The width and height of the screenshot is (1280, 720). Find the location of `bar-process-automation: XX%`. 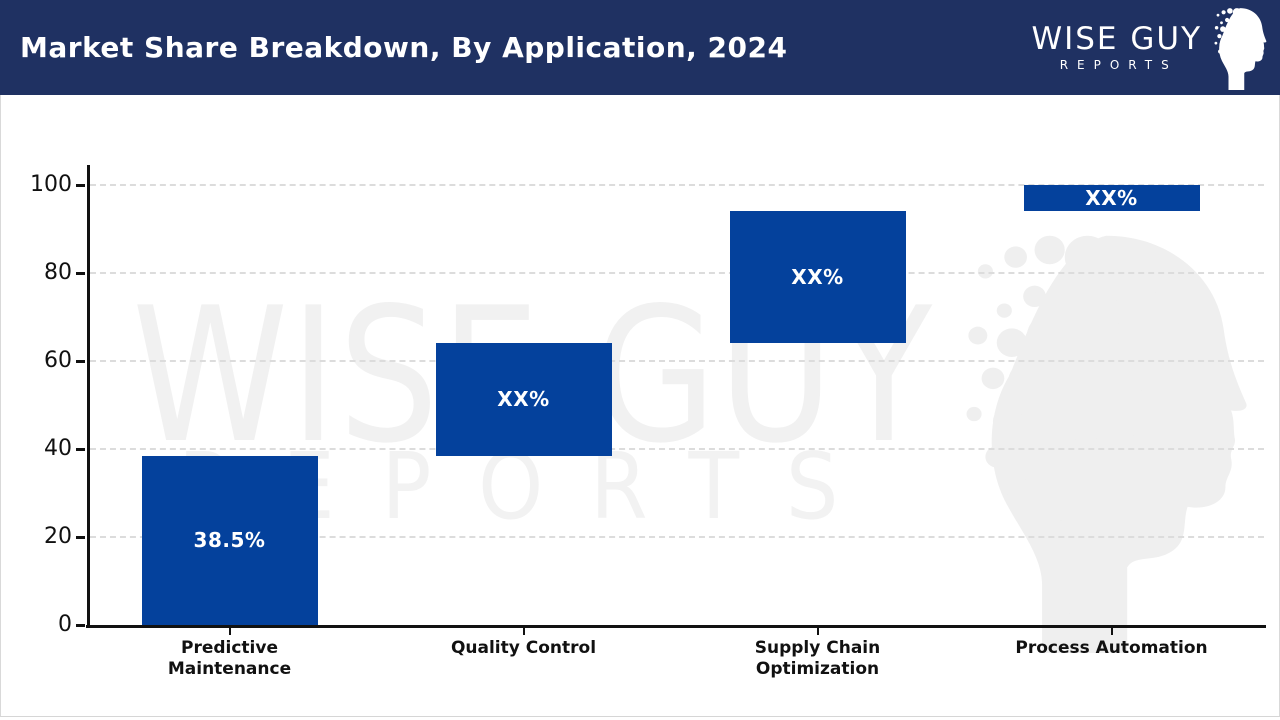

bar-process-automation: XX% is located at coordinates (1111, 198).